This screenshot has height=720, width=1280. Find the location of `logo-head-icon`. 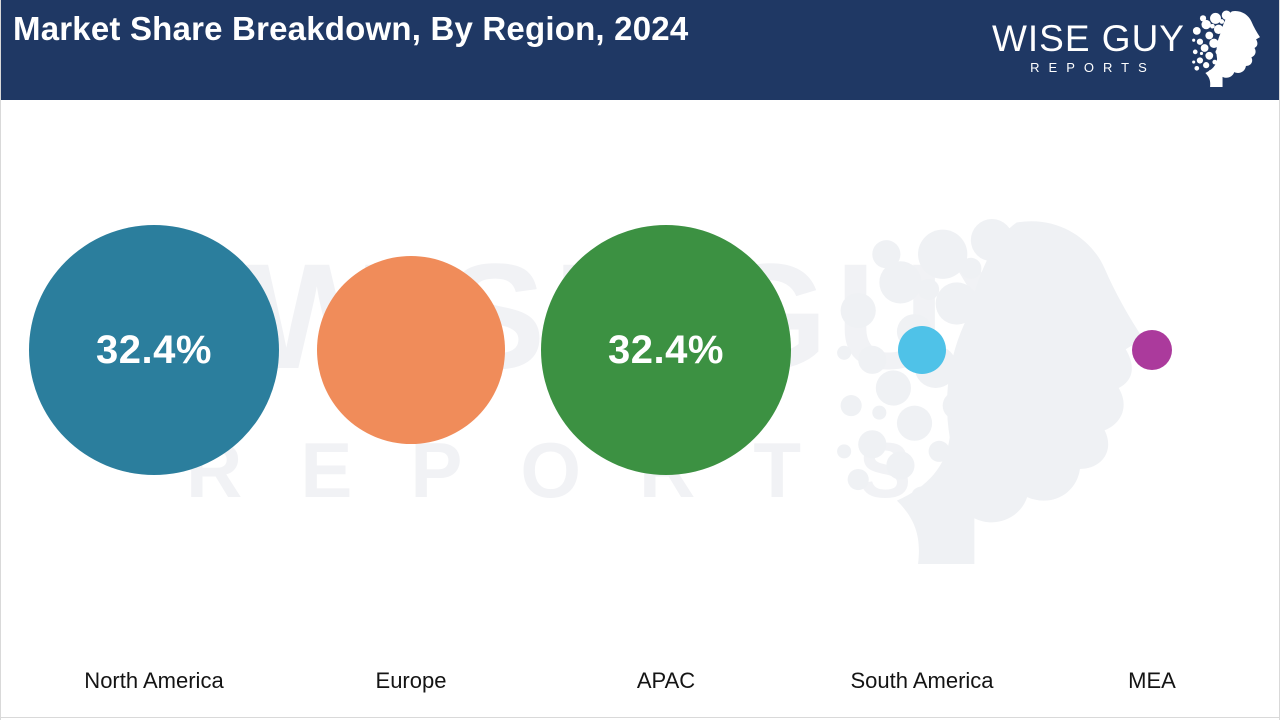

logo-head-icon is located at coordinates (1228, 48).